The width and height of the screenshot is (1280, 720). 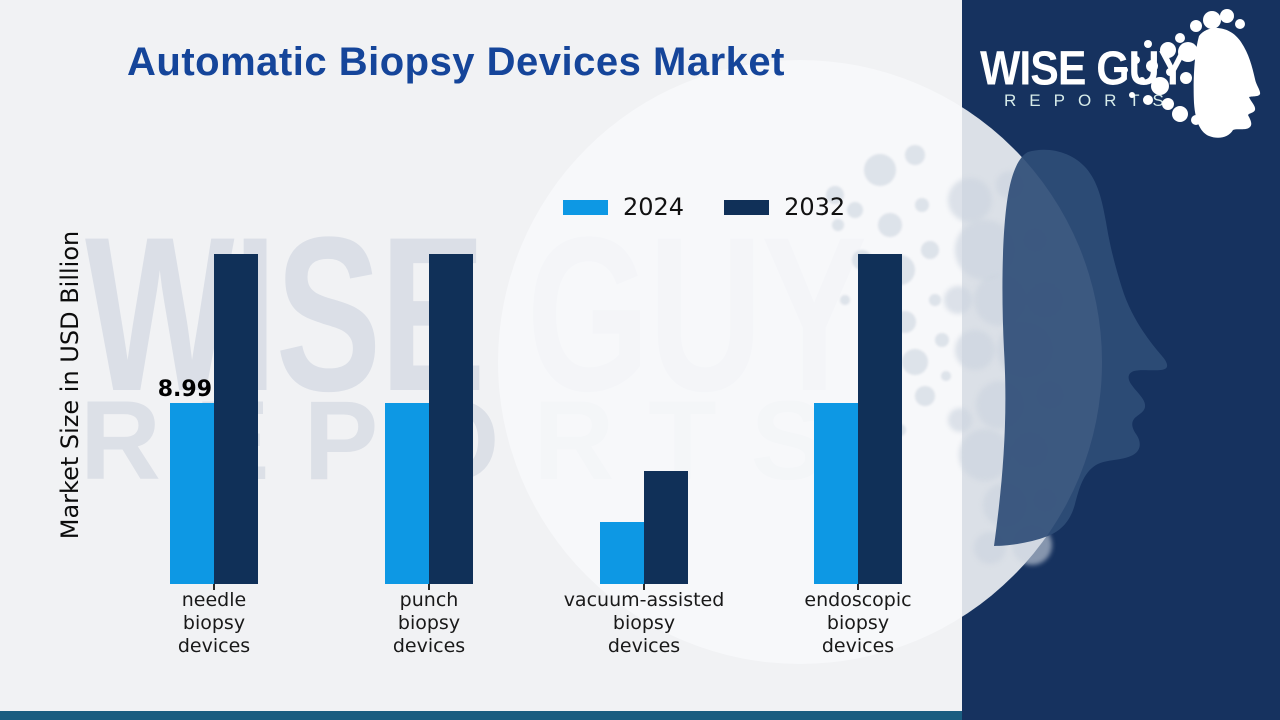 I want to click on legend-label: 2024, so click(x=654, y=207).